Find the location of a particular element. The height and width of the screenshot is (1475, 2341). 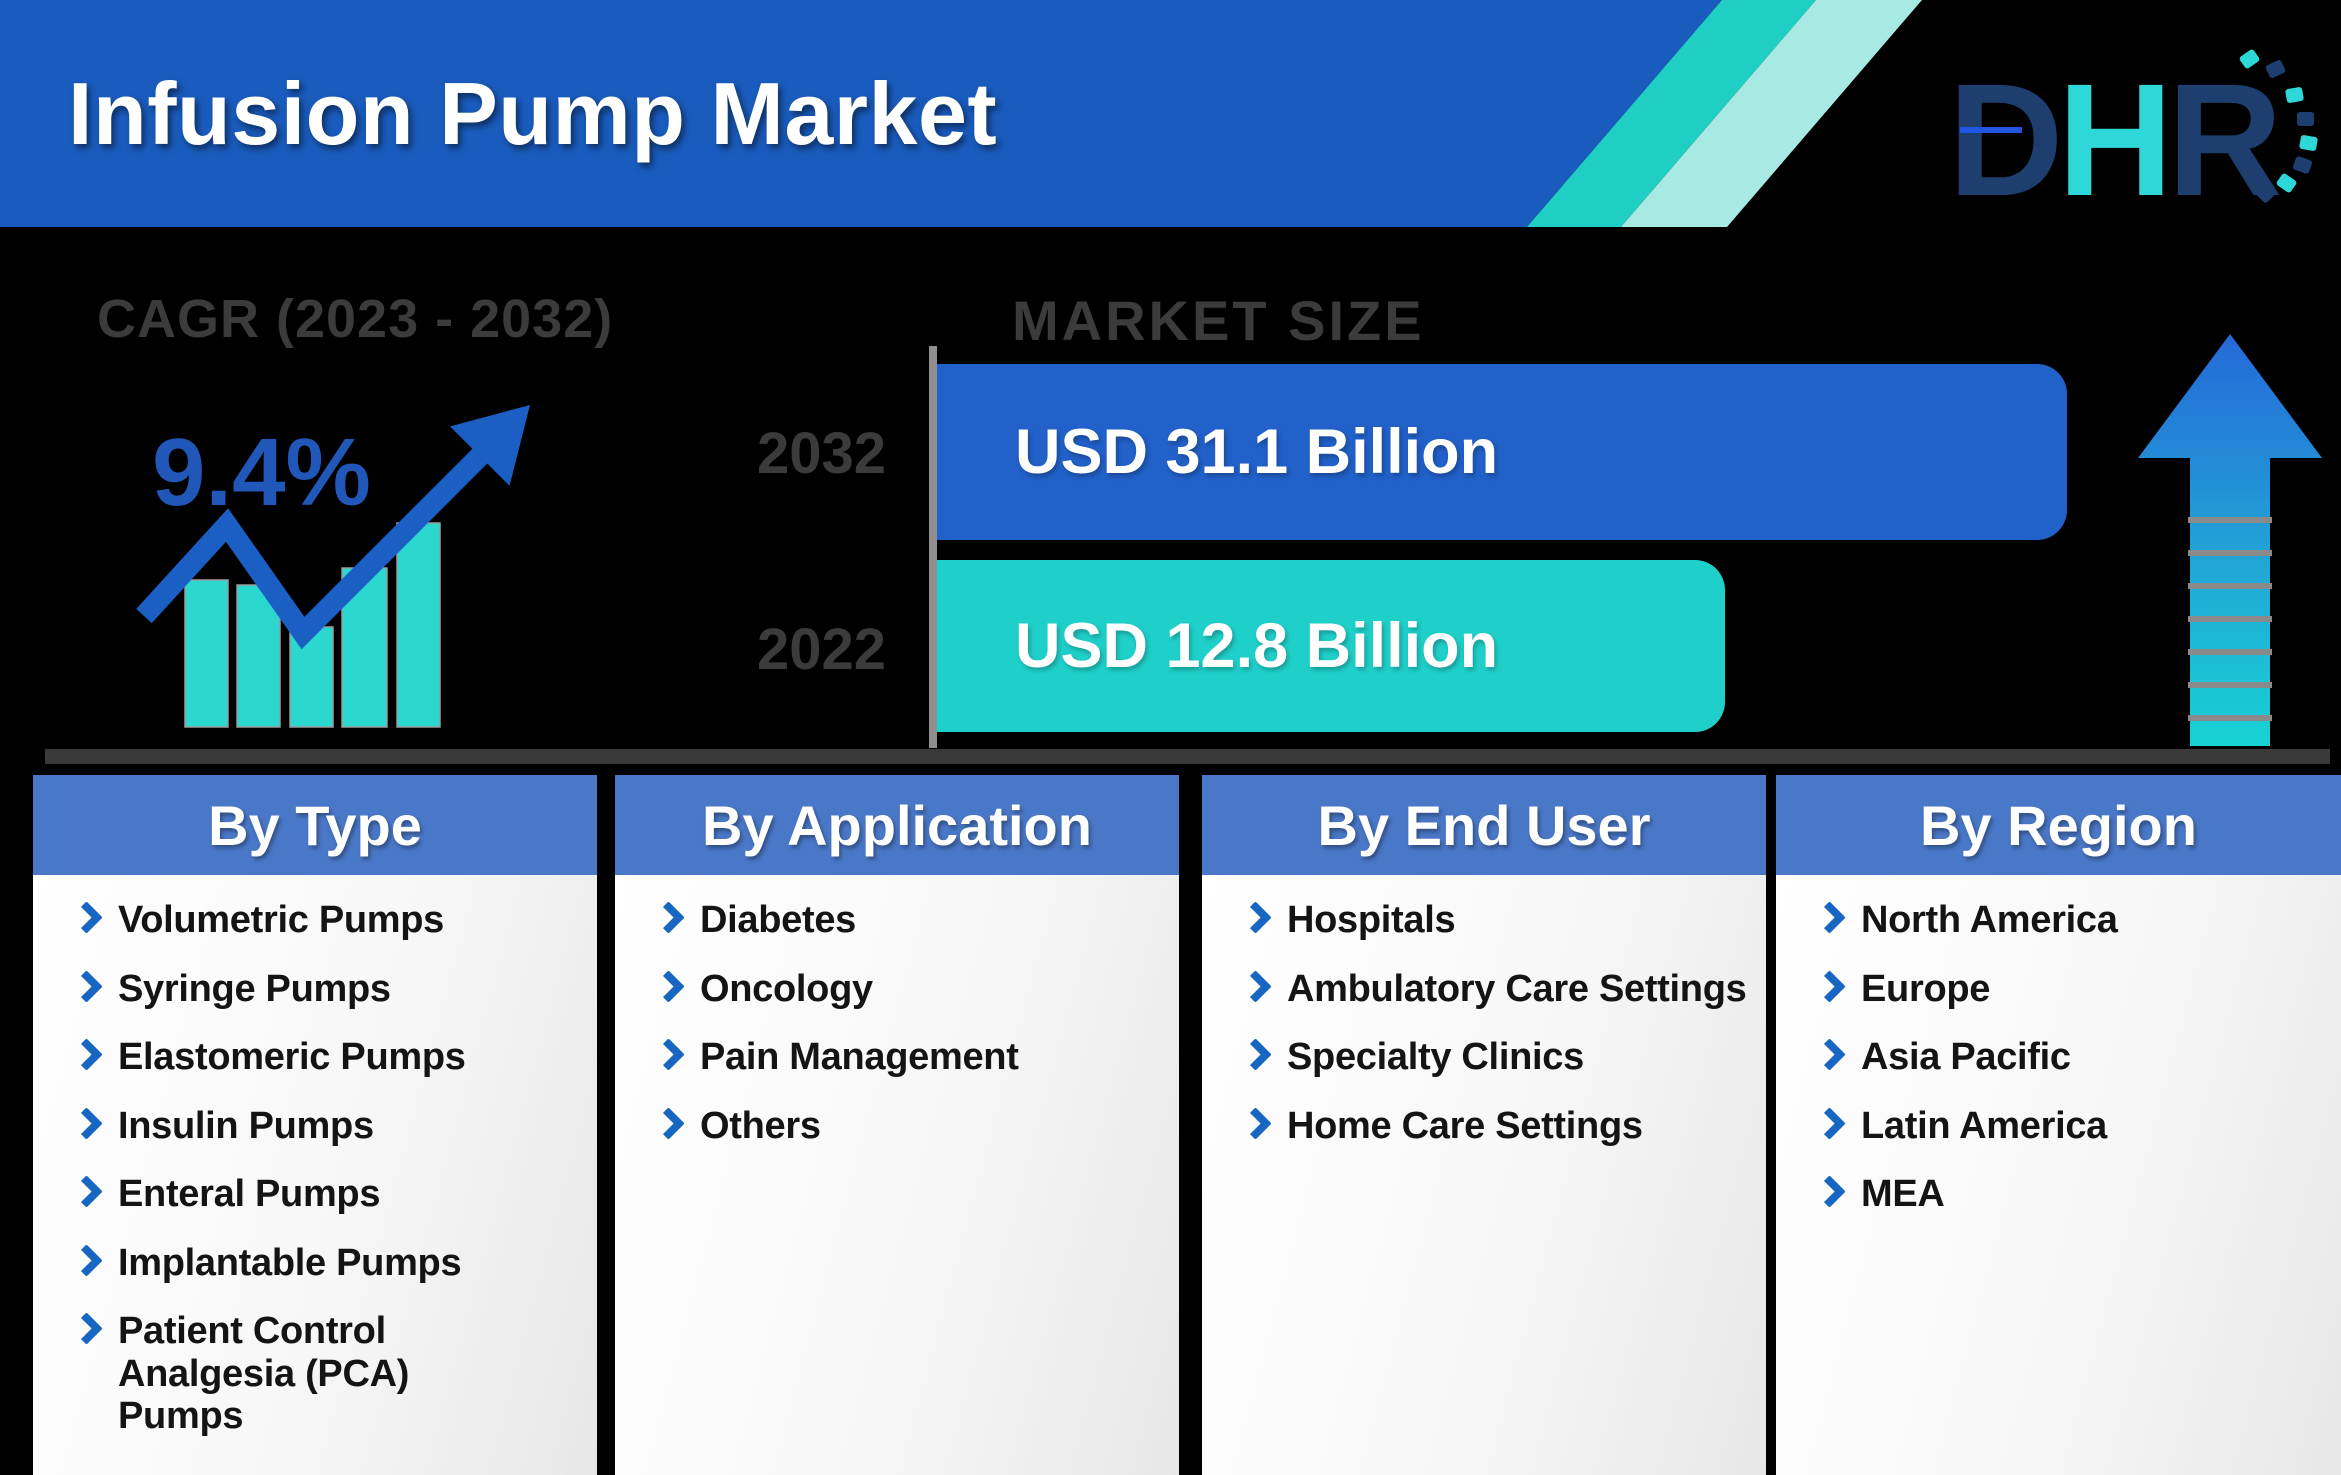

dhr-logo: DHR is located at coordinates (2144, 138).